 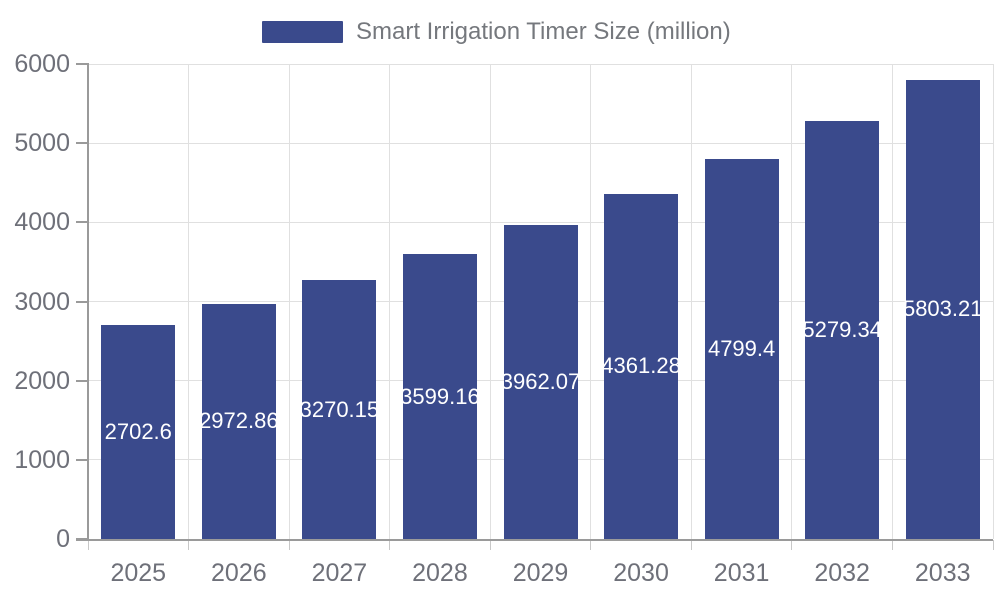 I want to click on x-axis-label: 2032, so click(x=842, y=573).